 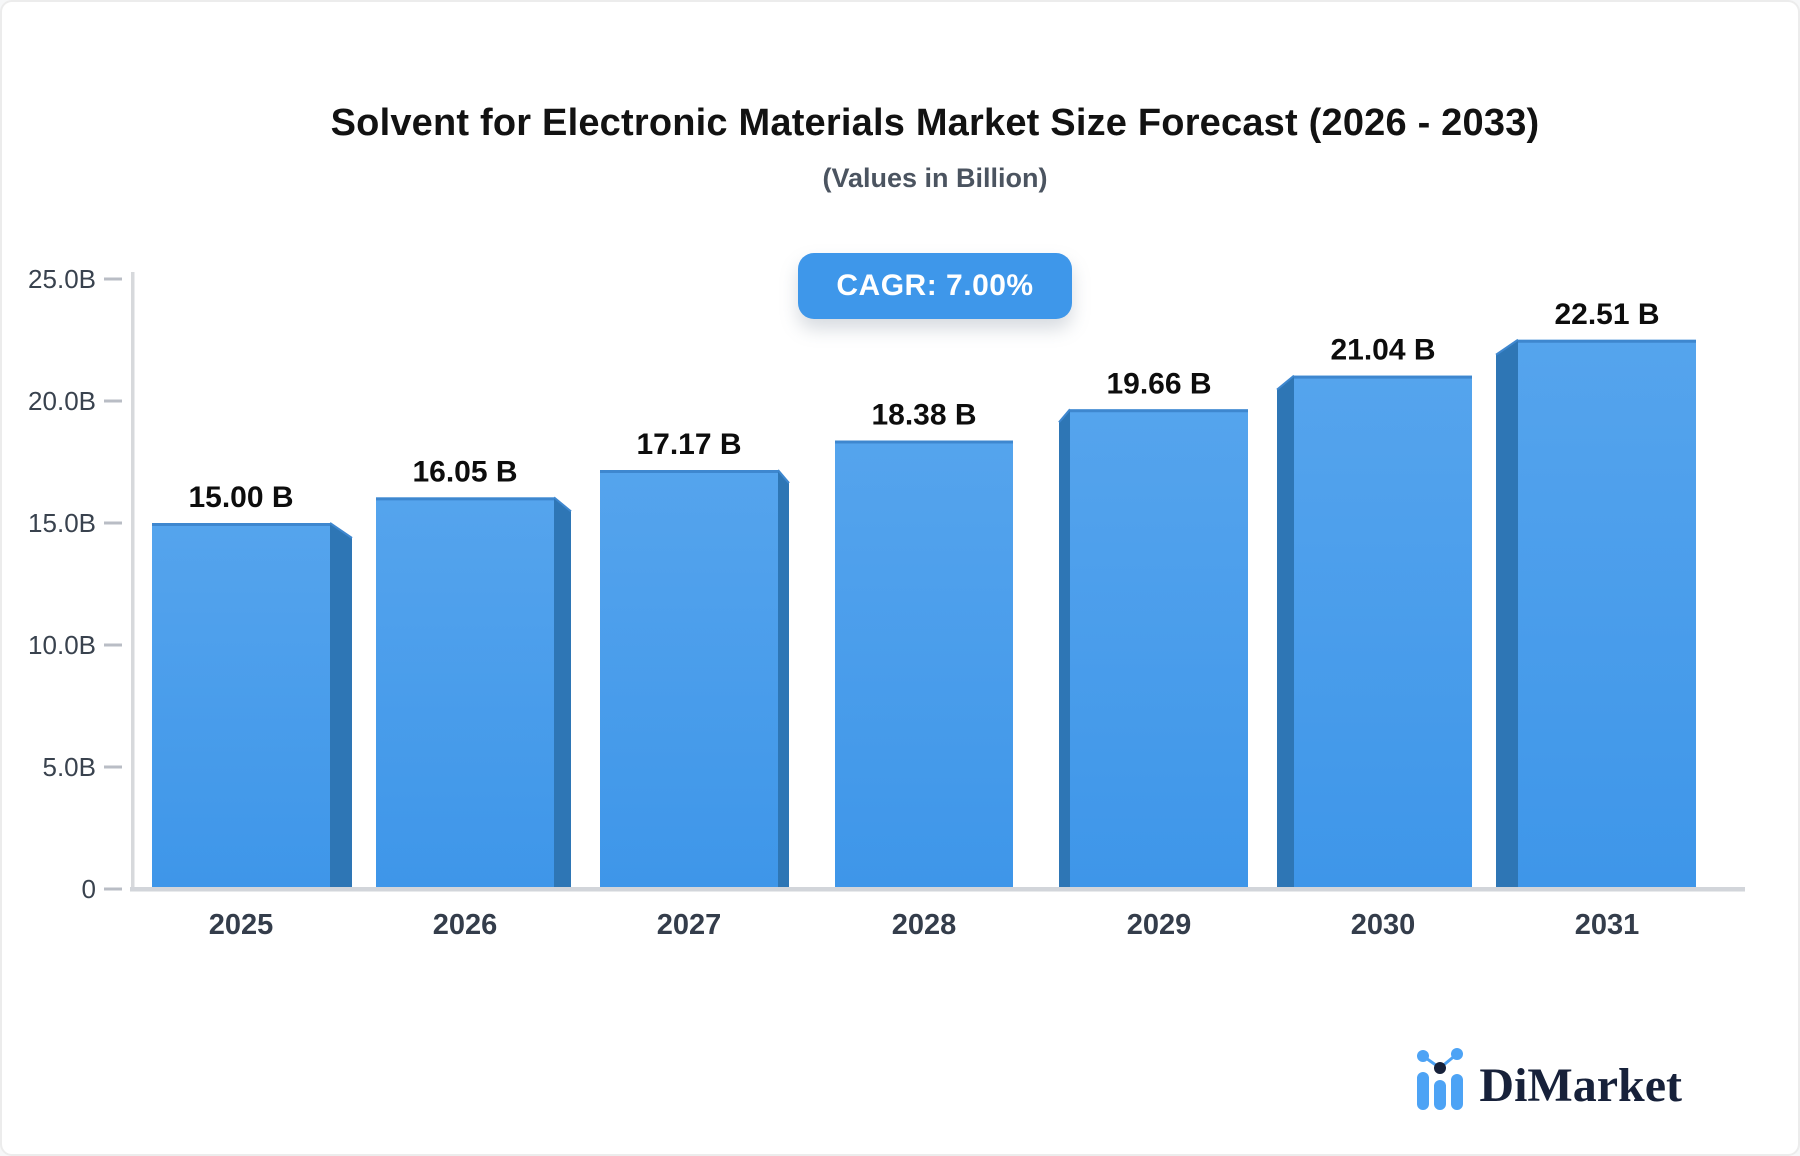 I want to click on bar-group: 22.51 B 2031, so click(x=1595, y=619).